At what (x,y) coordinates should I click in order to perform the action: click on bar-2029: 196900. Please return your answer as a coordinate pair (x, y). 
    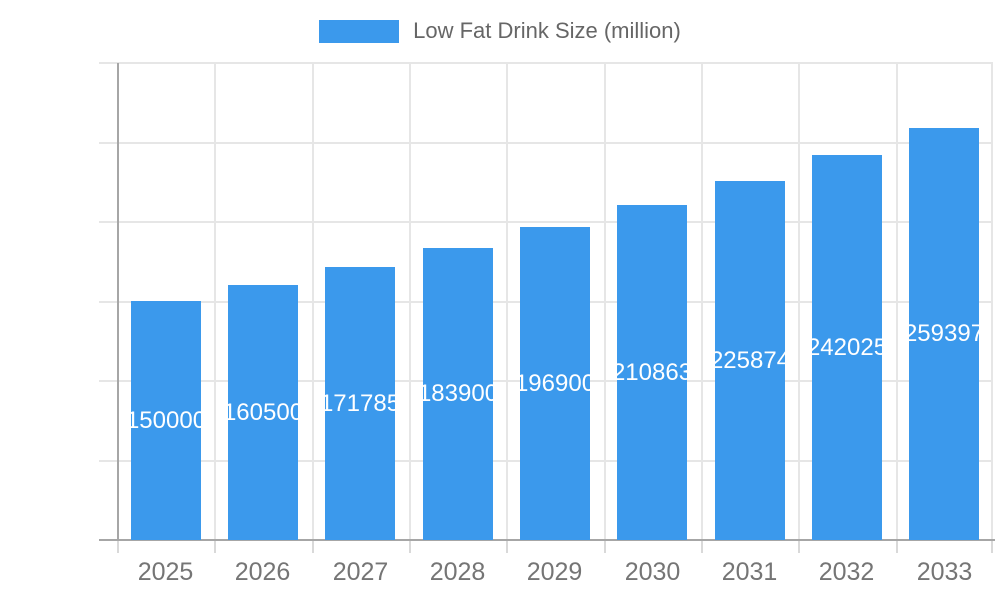
    Looking at the image, I should click on (555, 383).